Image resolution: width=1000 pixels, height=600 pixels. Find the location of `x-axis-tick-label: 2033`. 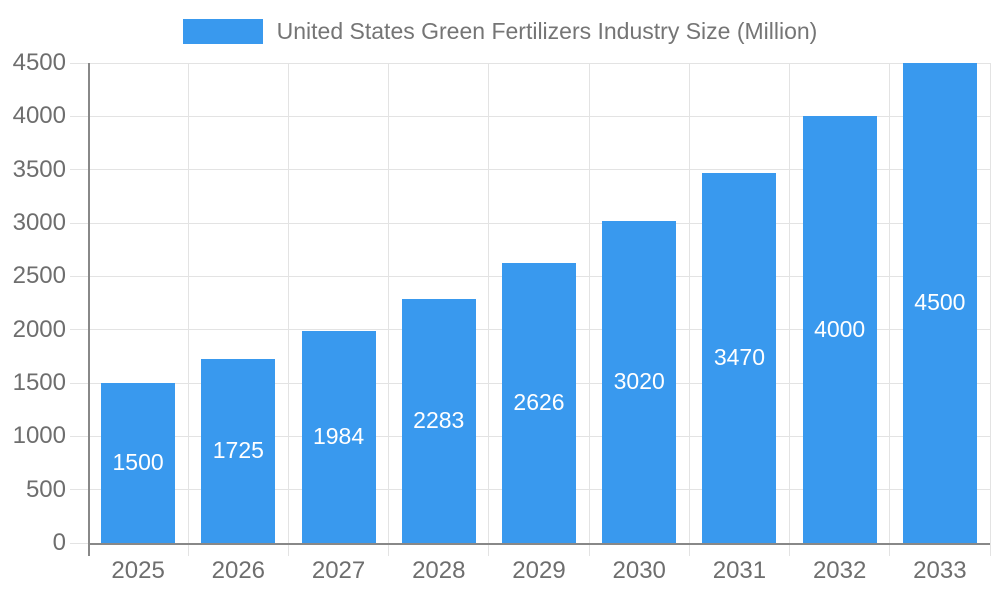

x-axis-tick-label: 2033 is located at coordinates (940, 570).